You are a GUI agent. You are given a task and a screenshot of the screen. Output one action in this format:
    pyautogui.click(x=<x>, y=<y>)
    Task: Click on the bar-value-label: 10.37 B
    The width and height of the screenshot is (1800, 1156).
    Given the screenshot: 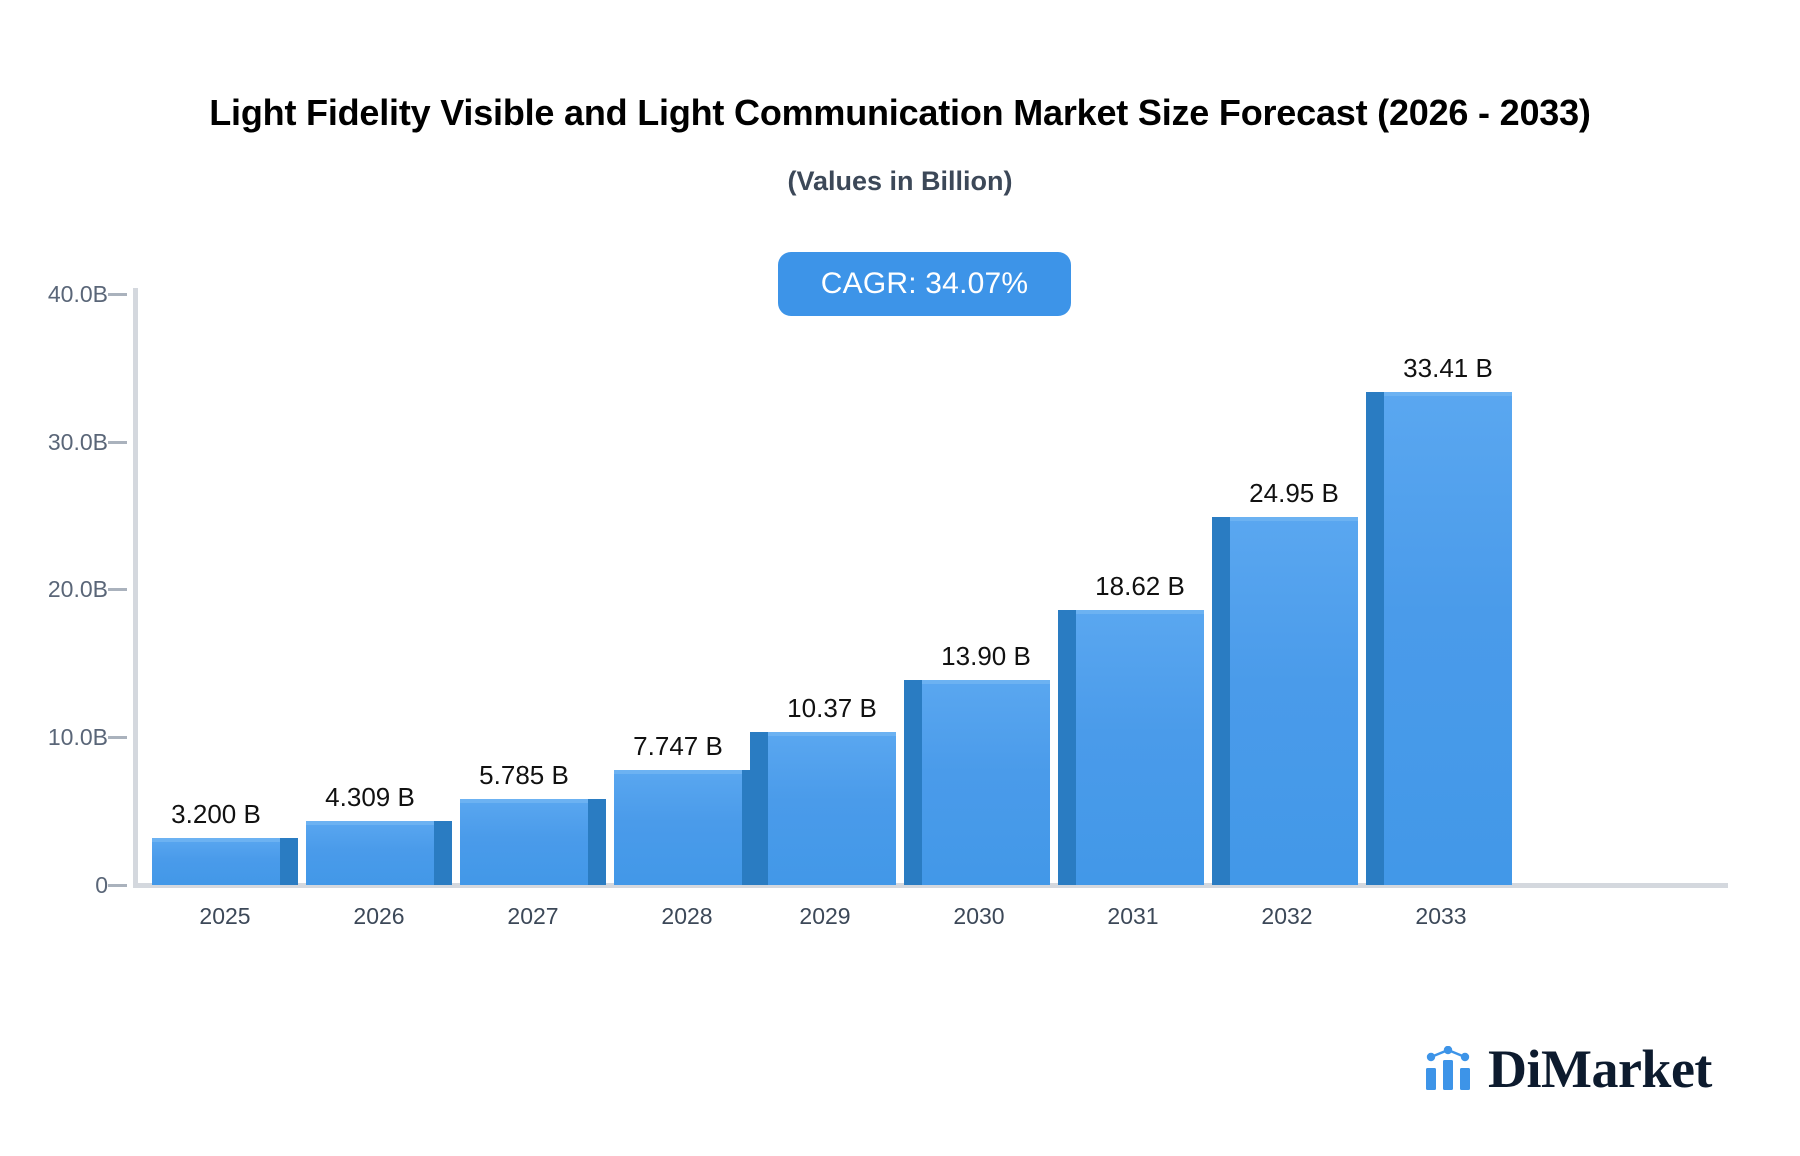 What is the action you would take?
    pyautogui.click(x=832, y=708)
    